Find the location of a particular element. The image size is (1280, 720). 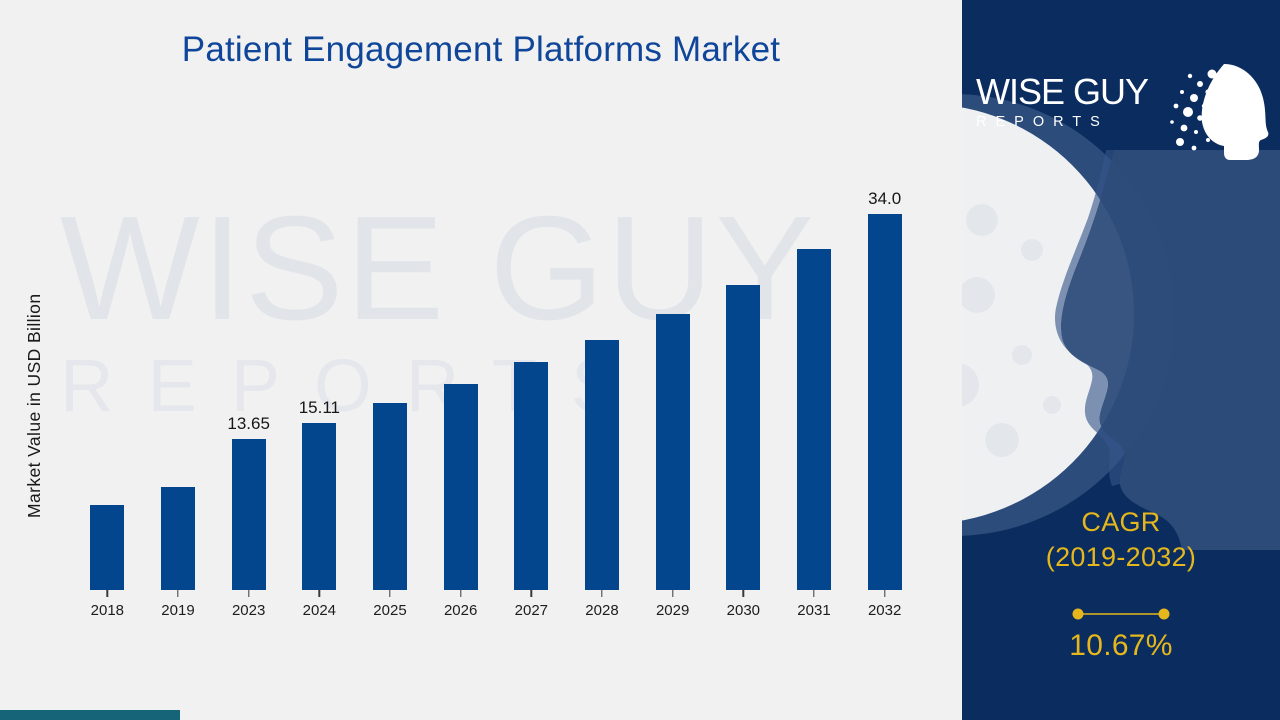

x-axis-tick-label: 2019 is located at coordinates (178, 610).